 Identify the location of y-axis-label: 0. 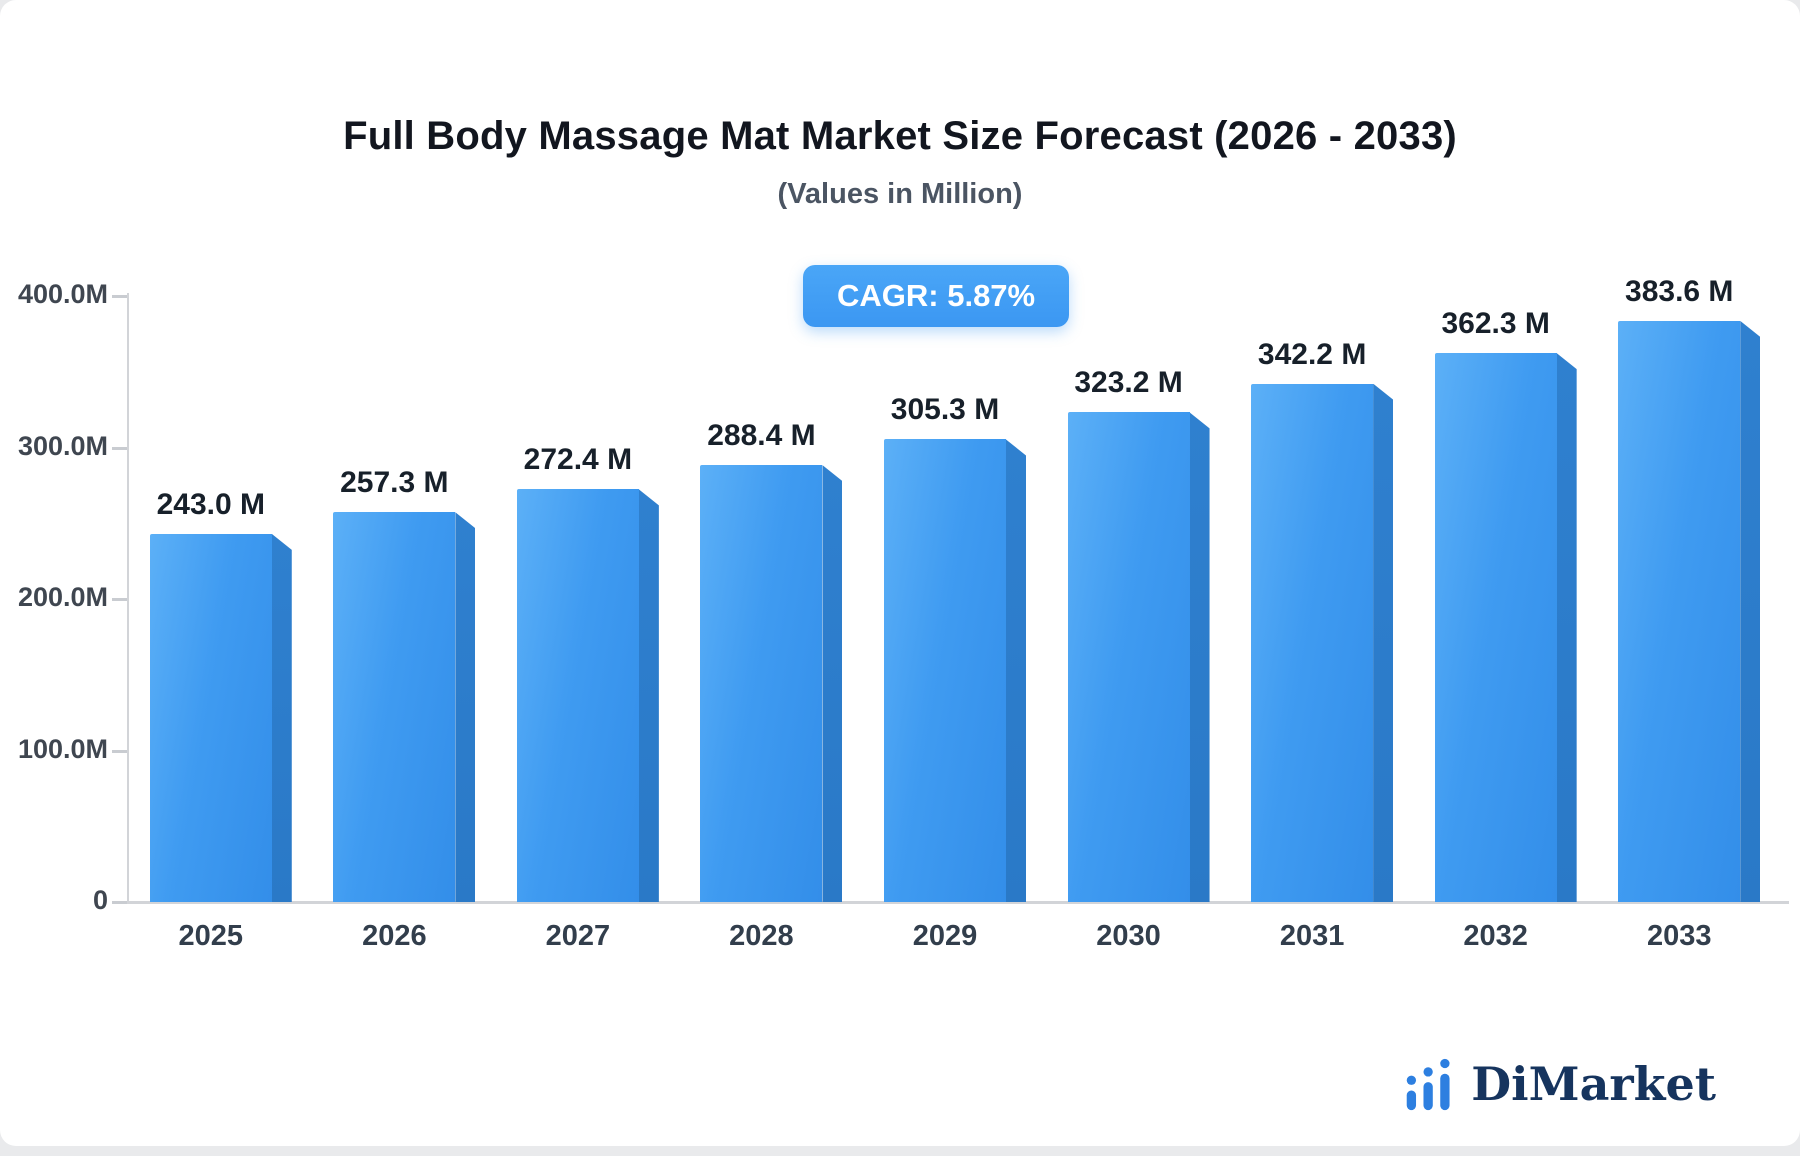
(100, 900).